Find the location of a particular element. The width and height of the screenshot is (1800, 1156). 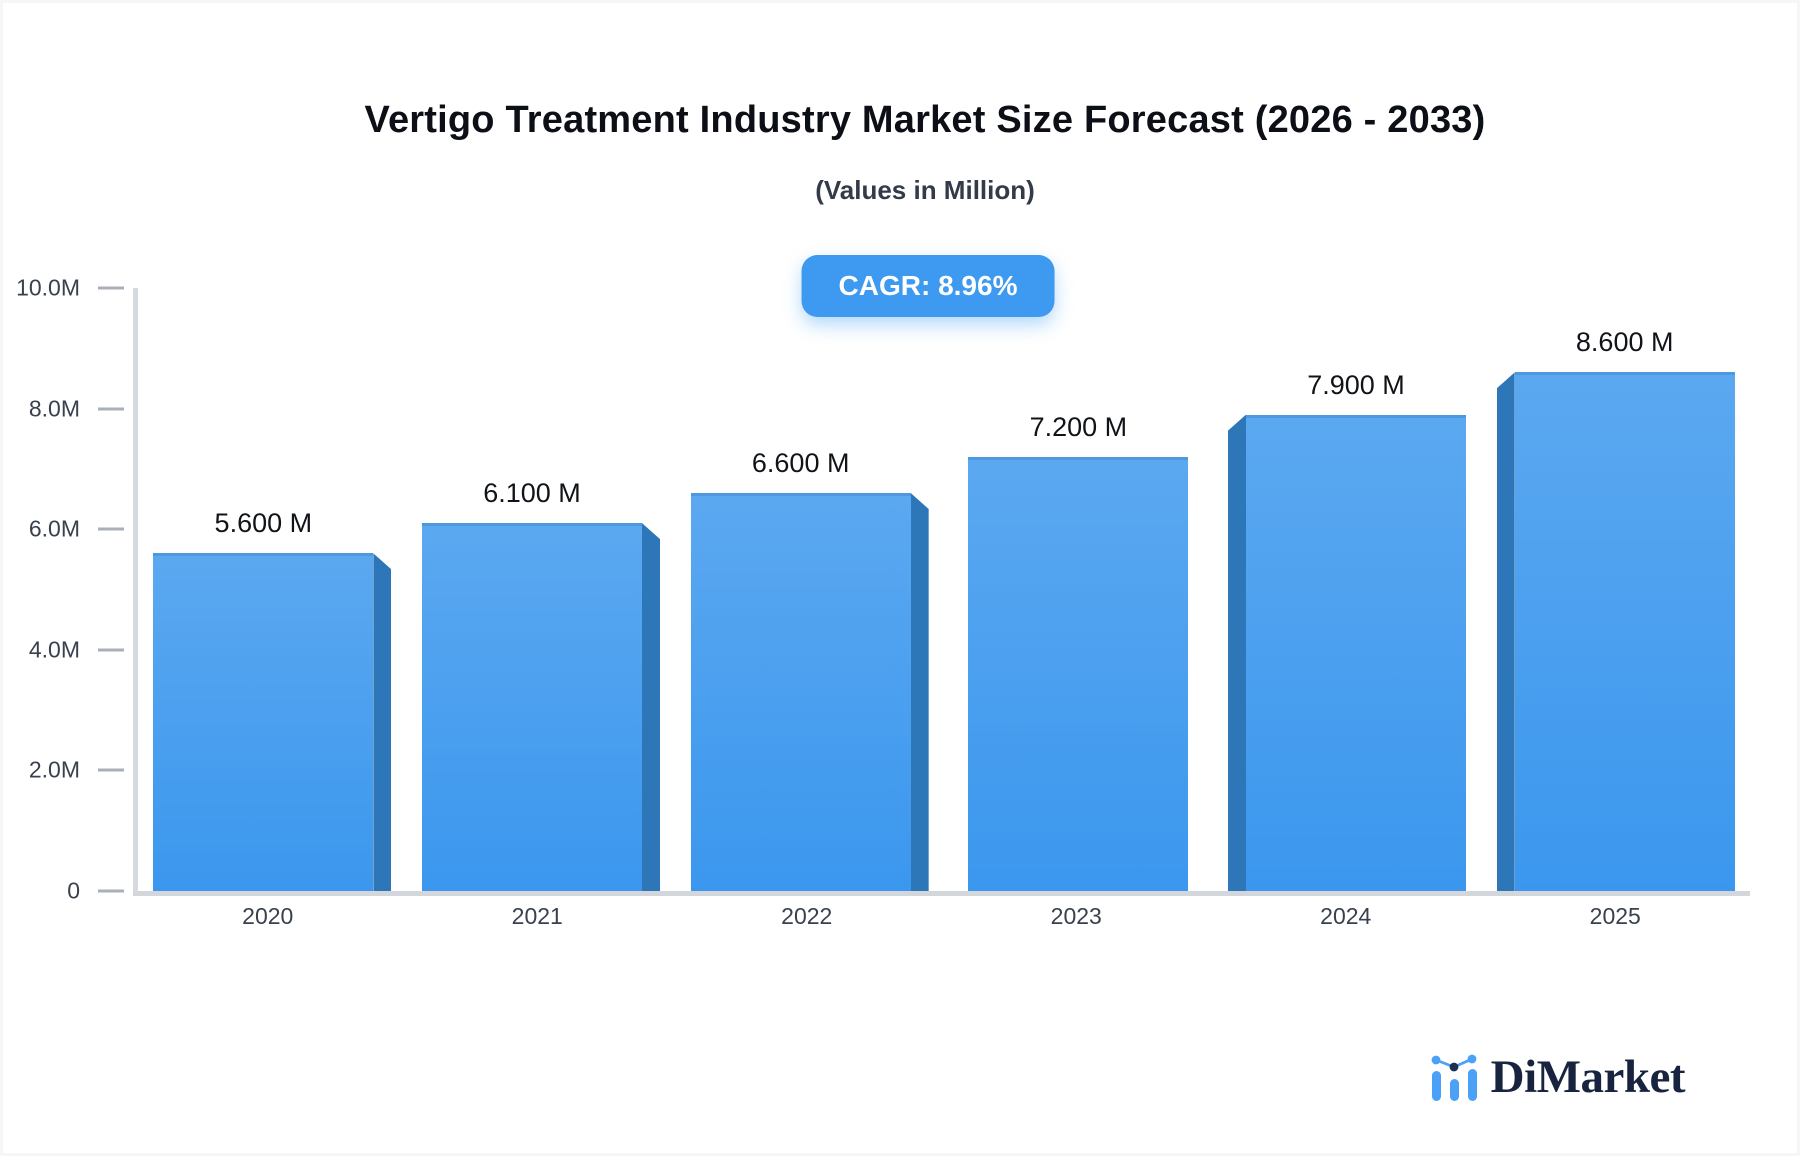

y-tick: 10.0M is located at coordinates (74, 288).